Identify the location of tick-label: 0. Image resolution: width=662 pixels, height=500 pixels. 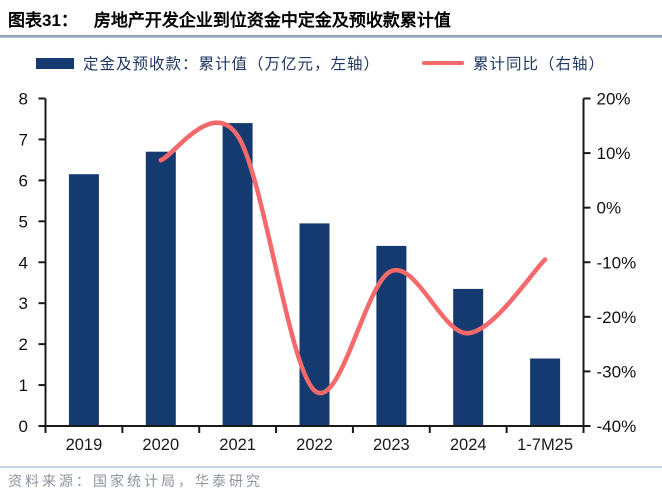
(23, 426).